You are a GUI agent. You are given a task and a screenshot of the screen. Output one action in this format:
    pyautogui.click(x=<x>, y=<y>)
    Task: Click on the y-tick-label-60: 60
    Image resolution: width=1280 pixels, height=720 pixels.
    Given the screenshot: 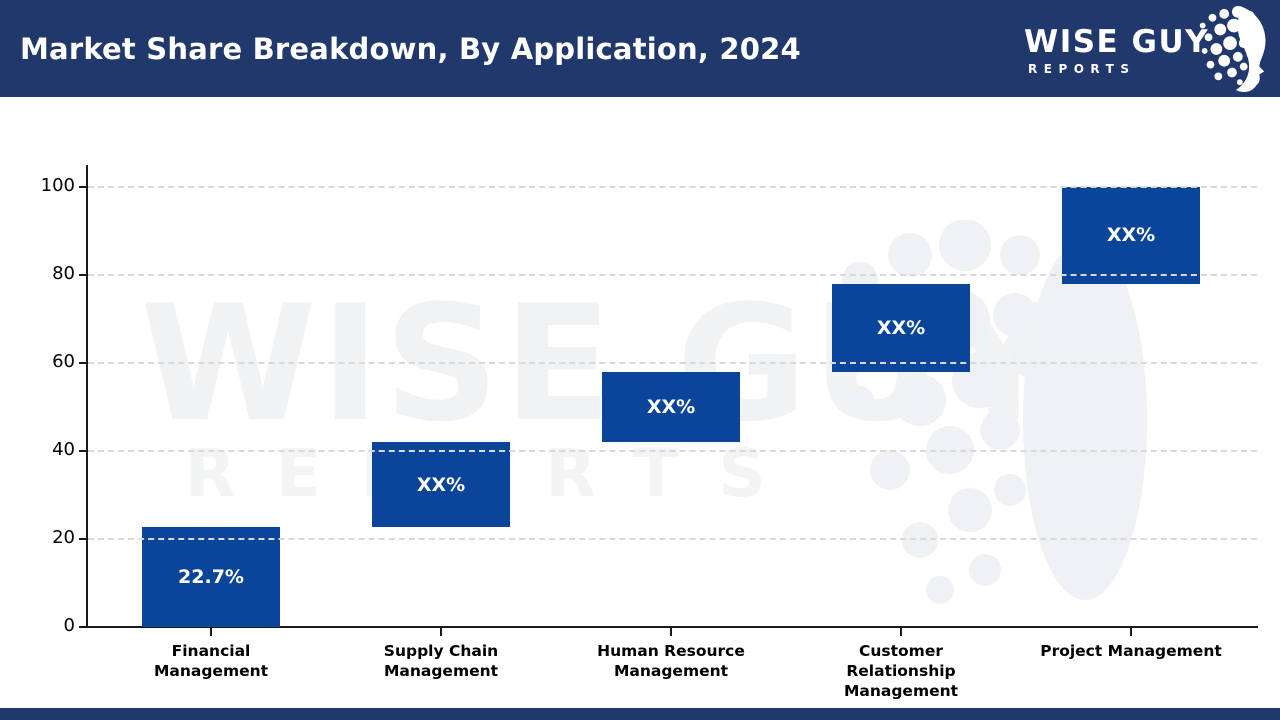 What is the action you would take?
    pyautogui.click(x=63, y=361)
    